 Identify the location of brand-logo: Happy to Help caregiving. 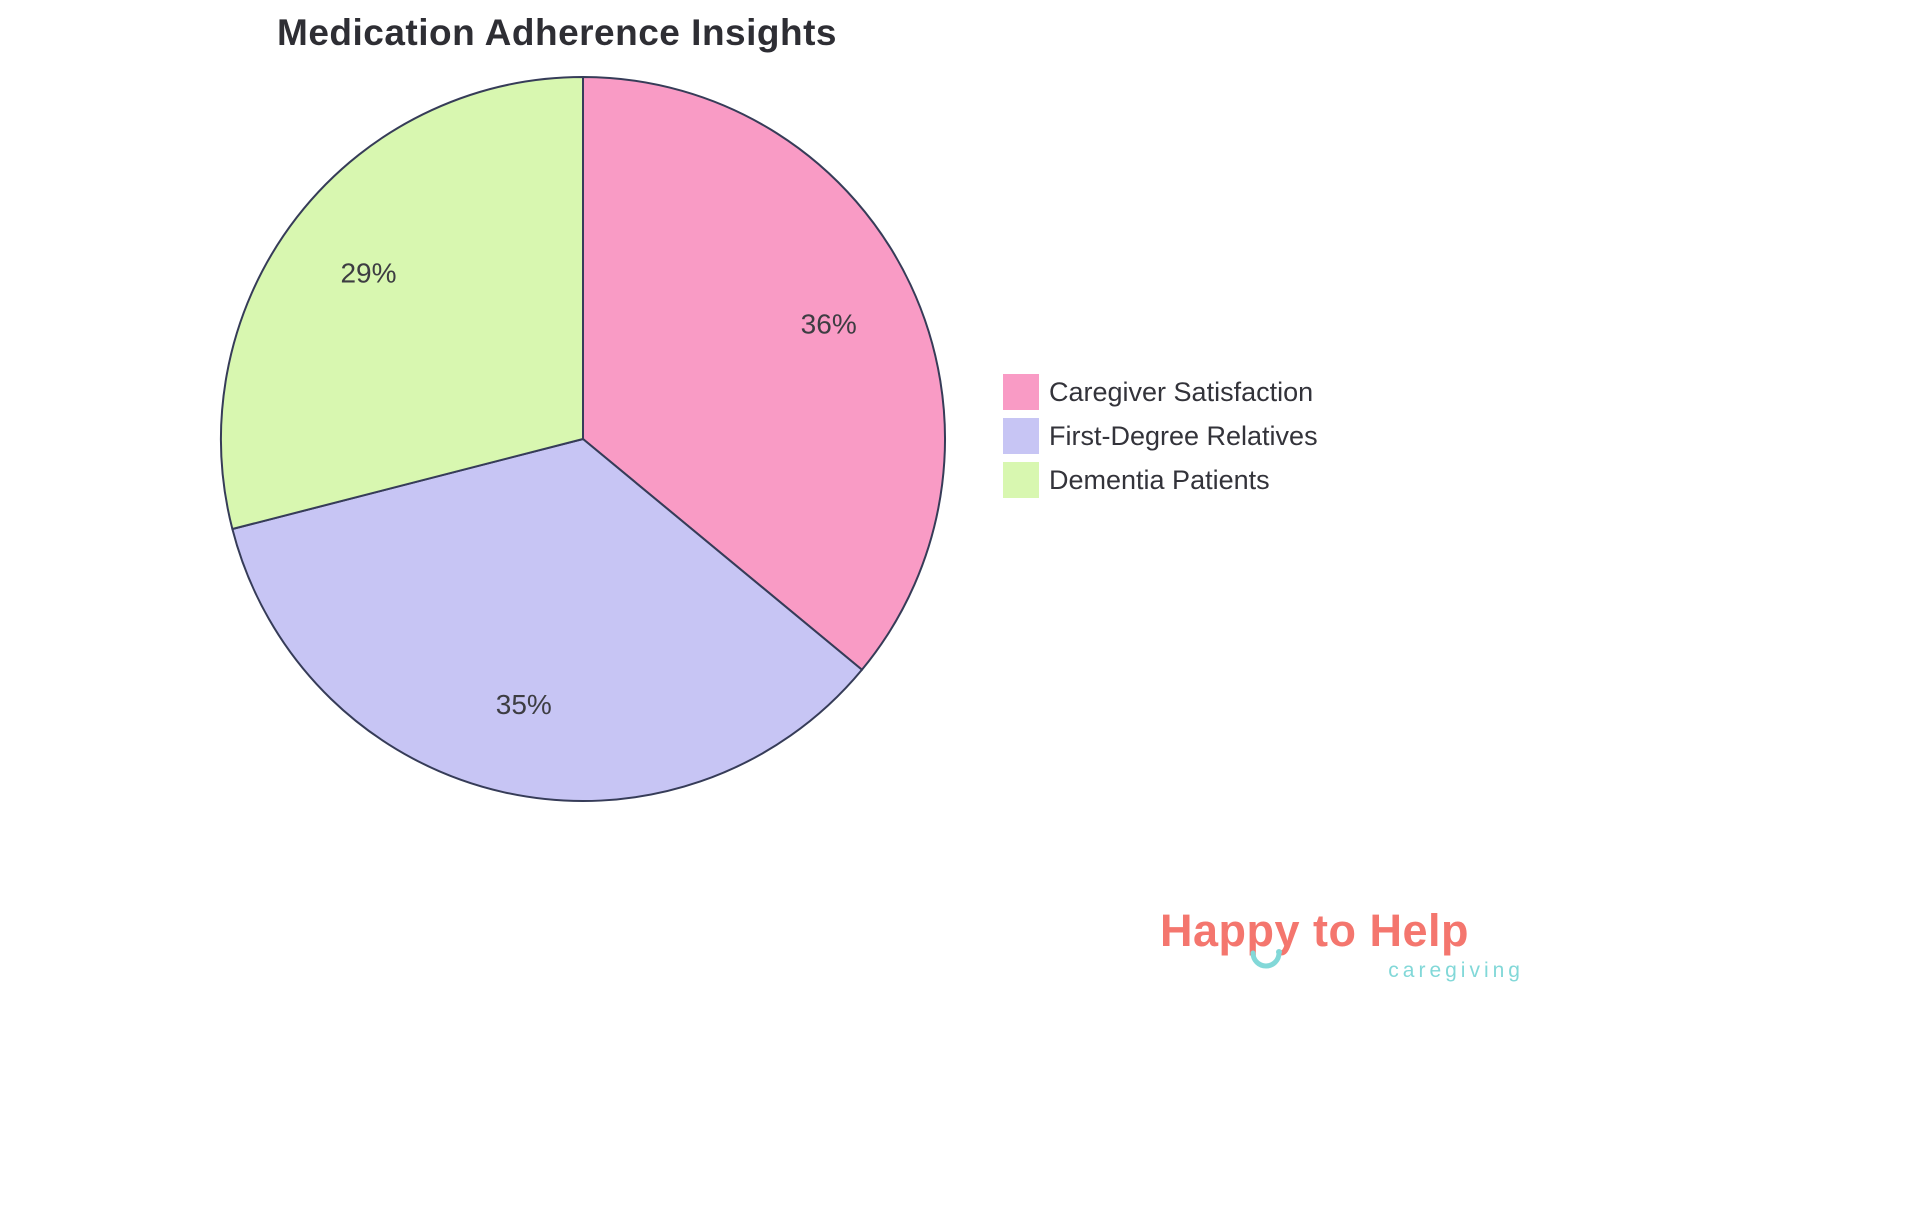
(1342, 944).